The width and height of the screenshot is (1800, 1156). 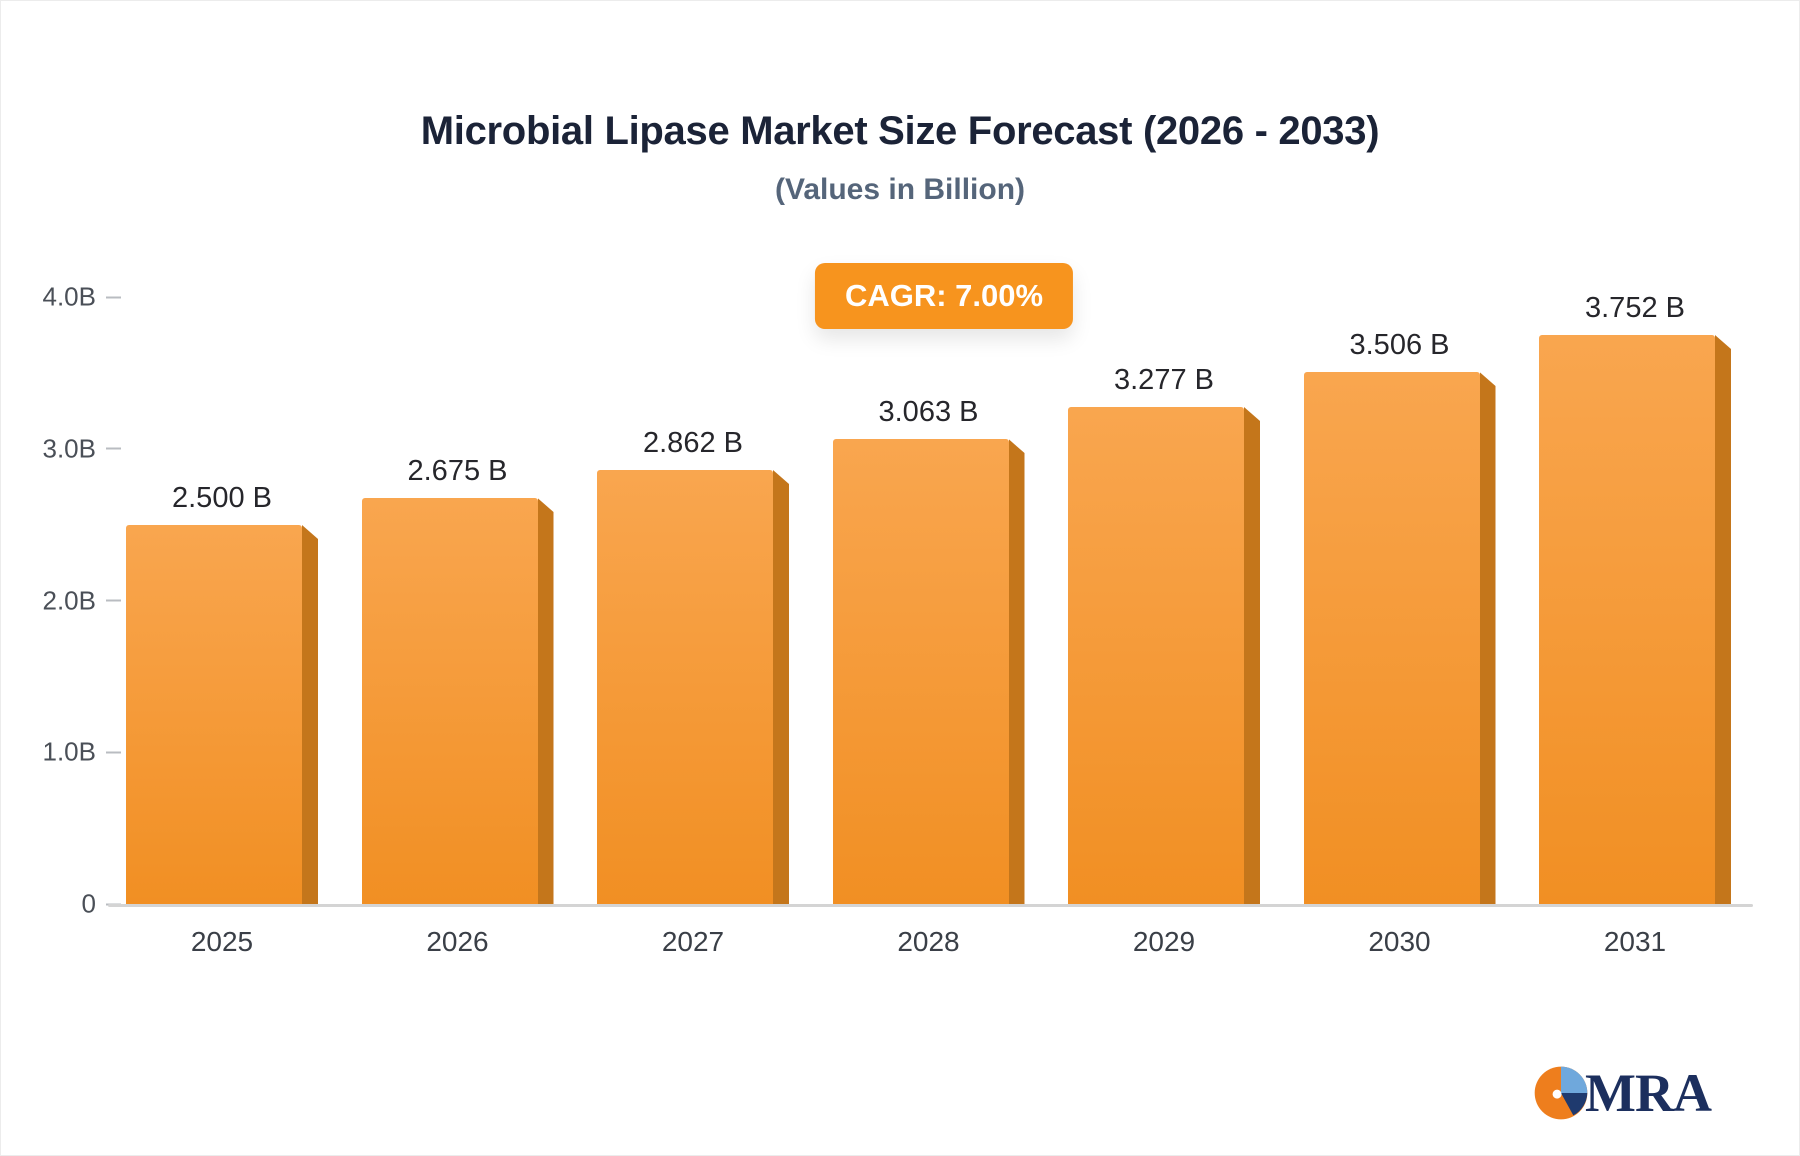 I want to click on bar-group: 2.862 B, so click(x=693, y=665).